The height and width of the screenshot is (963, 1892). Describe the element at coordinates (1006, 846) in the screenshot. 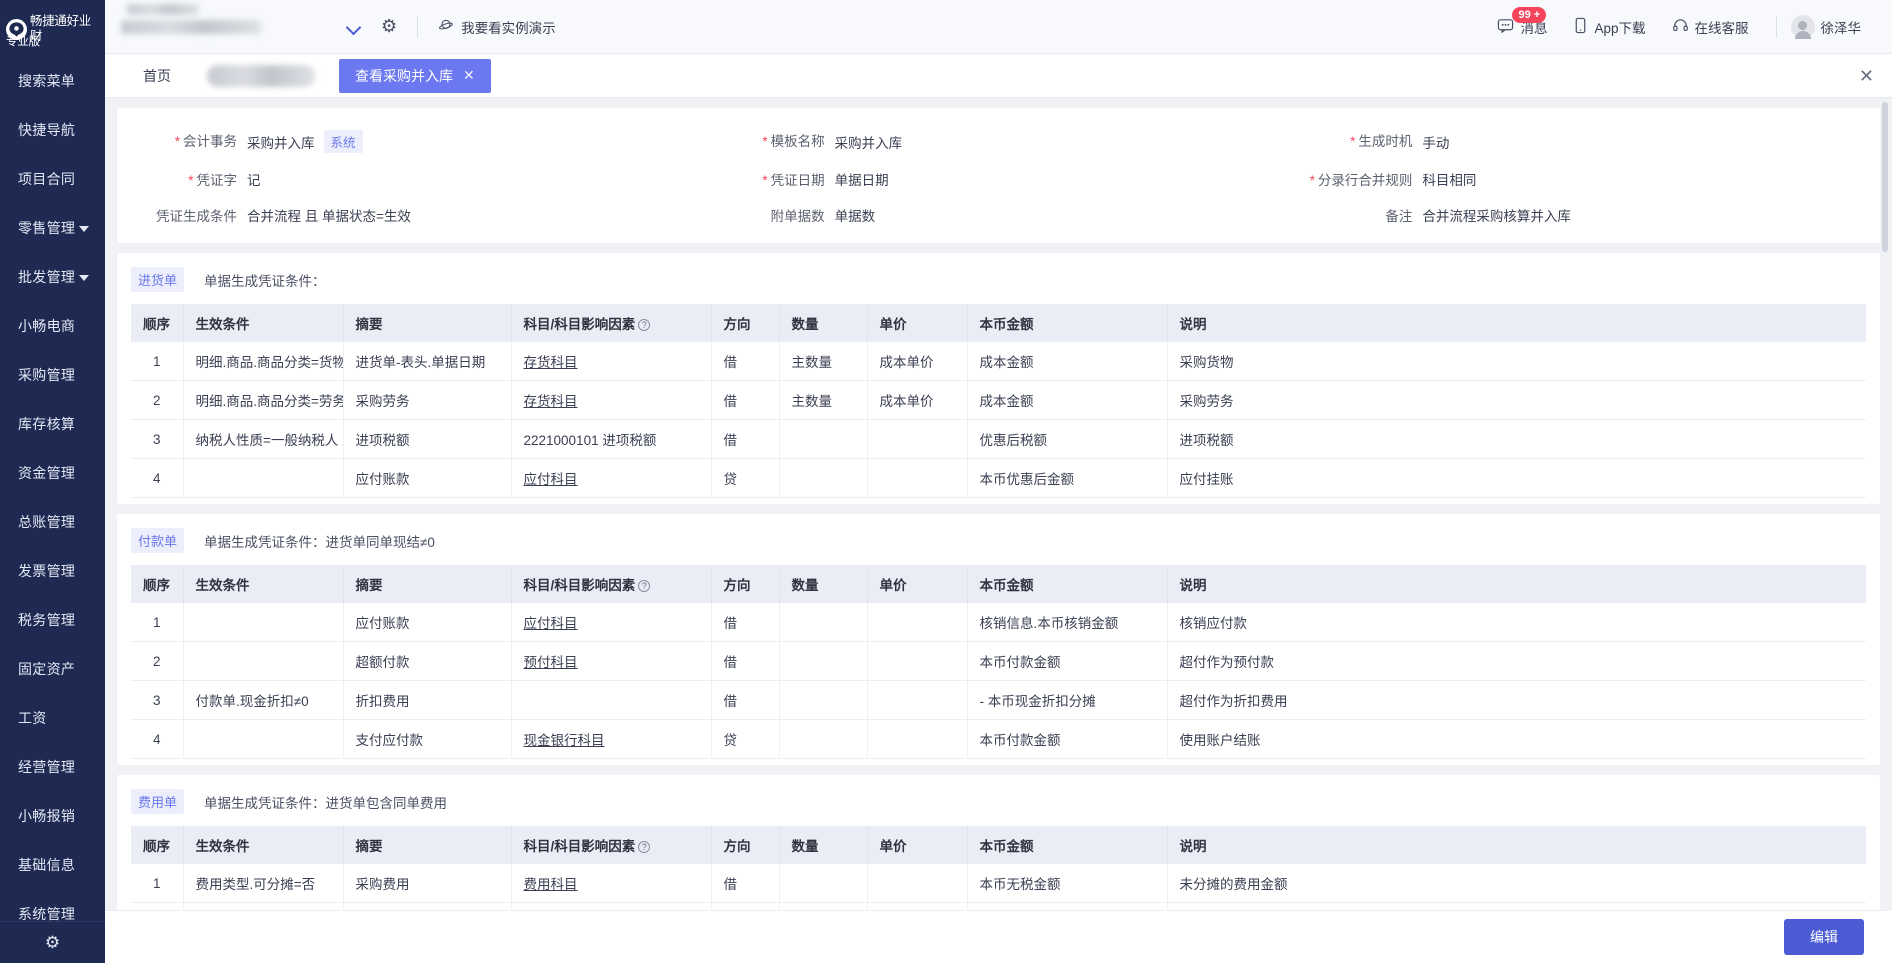

I see `column-header-label: 本币金额` at that location.